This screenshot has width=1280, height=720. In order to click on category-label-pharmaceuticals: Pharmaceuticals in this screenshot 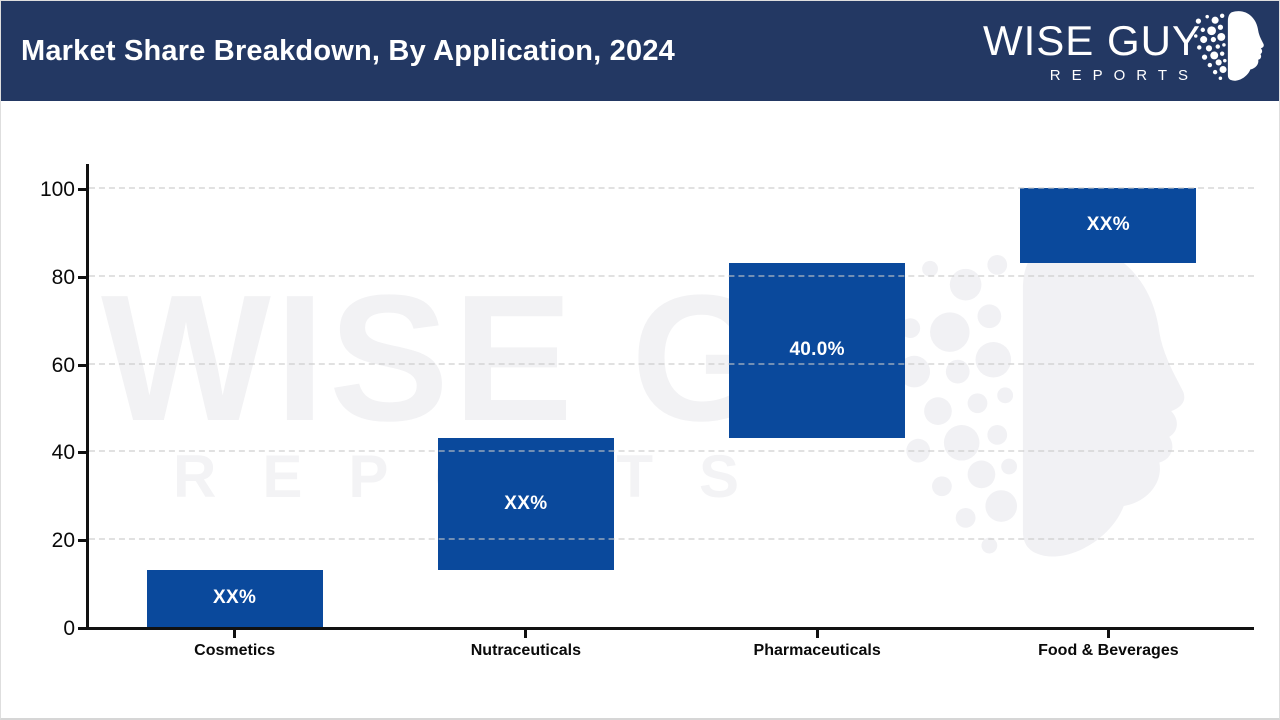, I will do `click(817, 650)`.